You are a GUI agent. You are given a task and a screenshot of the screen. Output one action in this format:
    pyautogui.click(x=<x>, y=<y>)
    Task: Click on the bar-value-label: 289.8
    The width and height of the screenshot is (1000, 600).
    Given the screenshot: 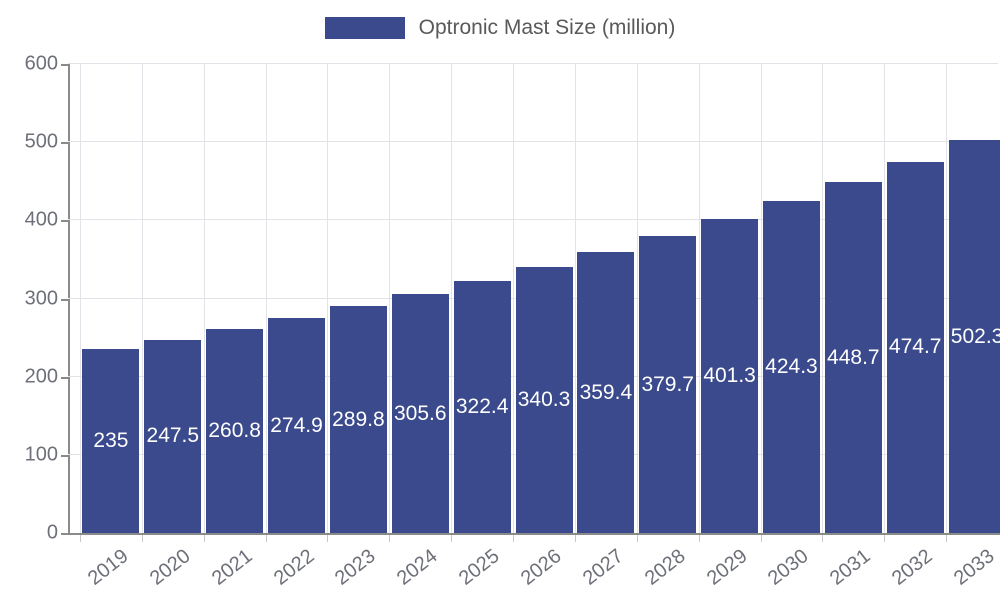 What is the action you would take?
    pyautogui.click(x=358, y=419)
    